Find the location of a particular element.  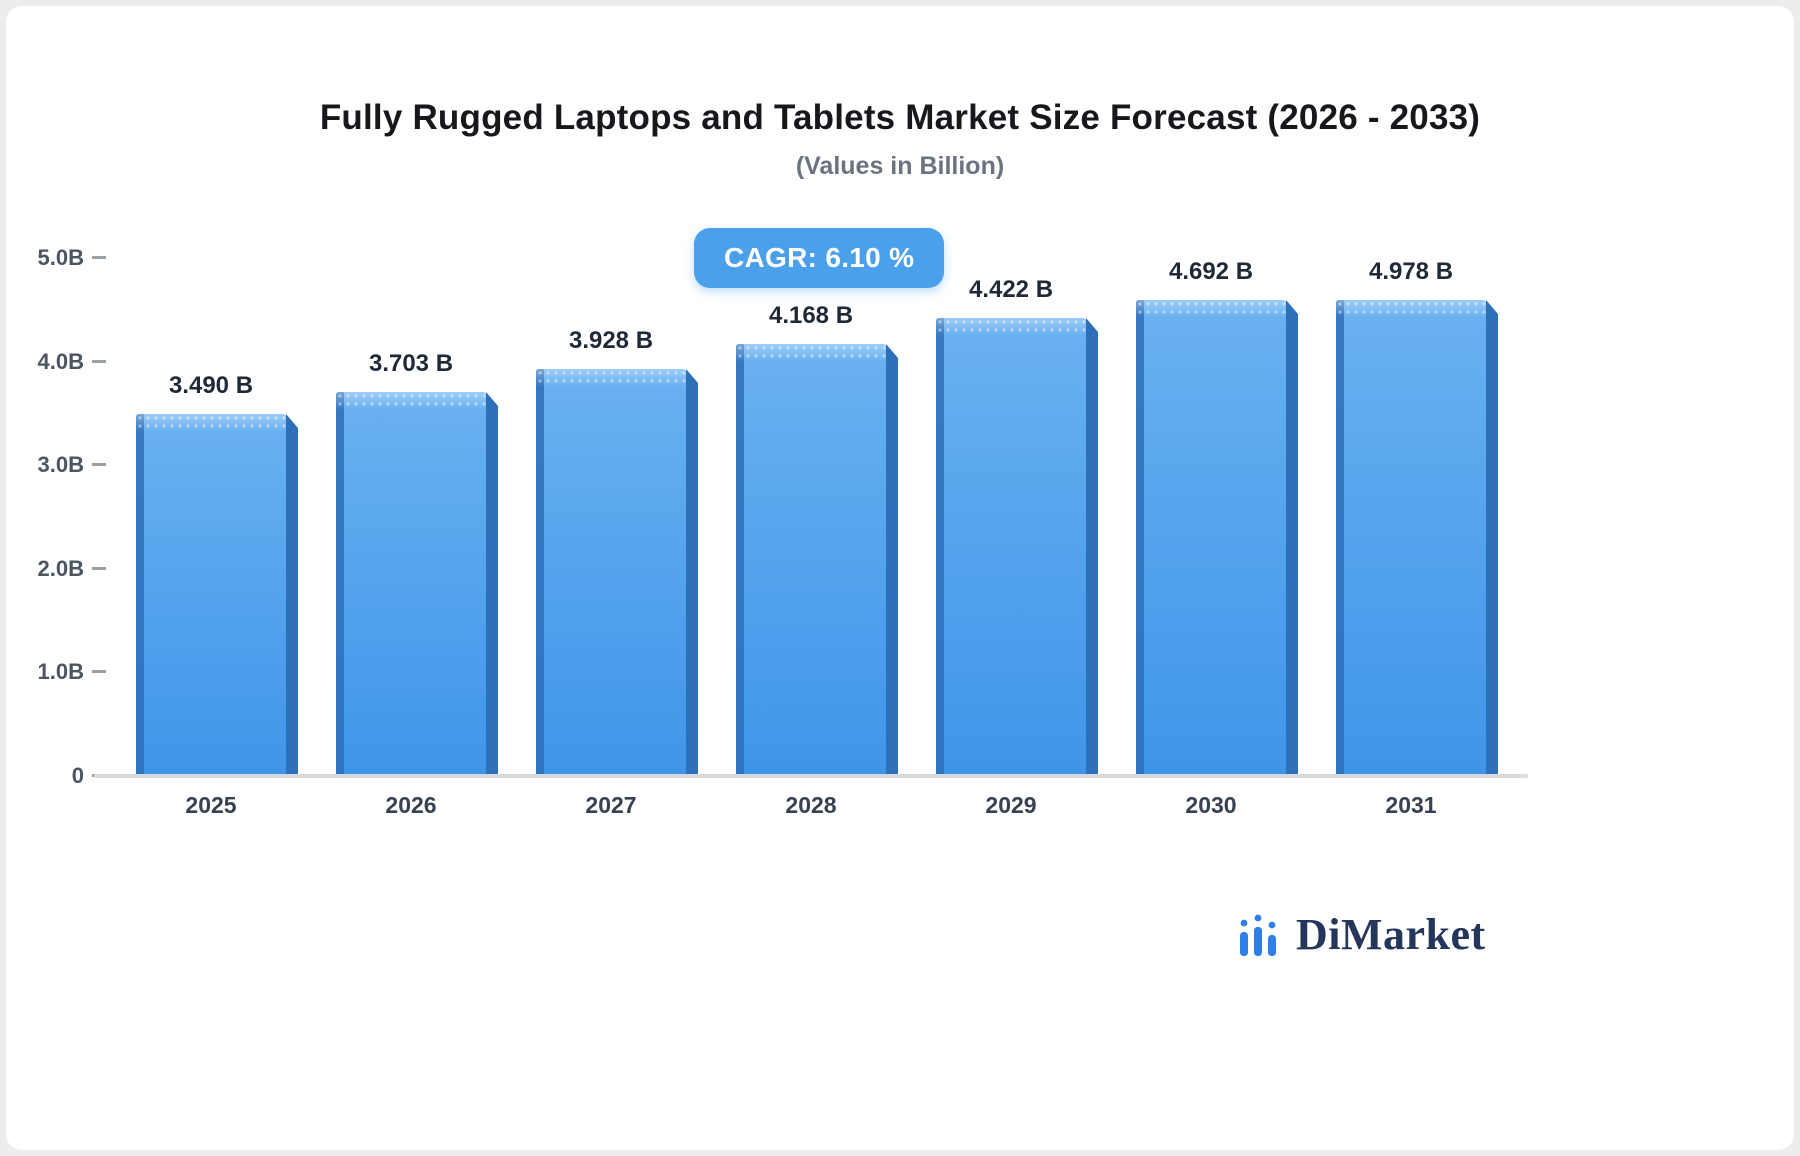

logo-text: DiMarket is located at coordinates (1391, 934).